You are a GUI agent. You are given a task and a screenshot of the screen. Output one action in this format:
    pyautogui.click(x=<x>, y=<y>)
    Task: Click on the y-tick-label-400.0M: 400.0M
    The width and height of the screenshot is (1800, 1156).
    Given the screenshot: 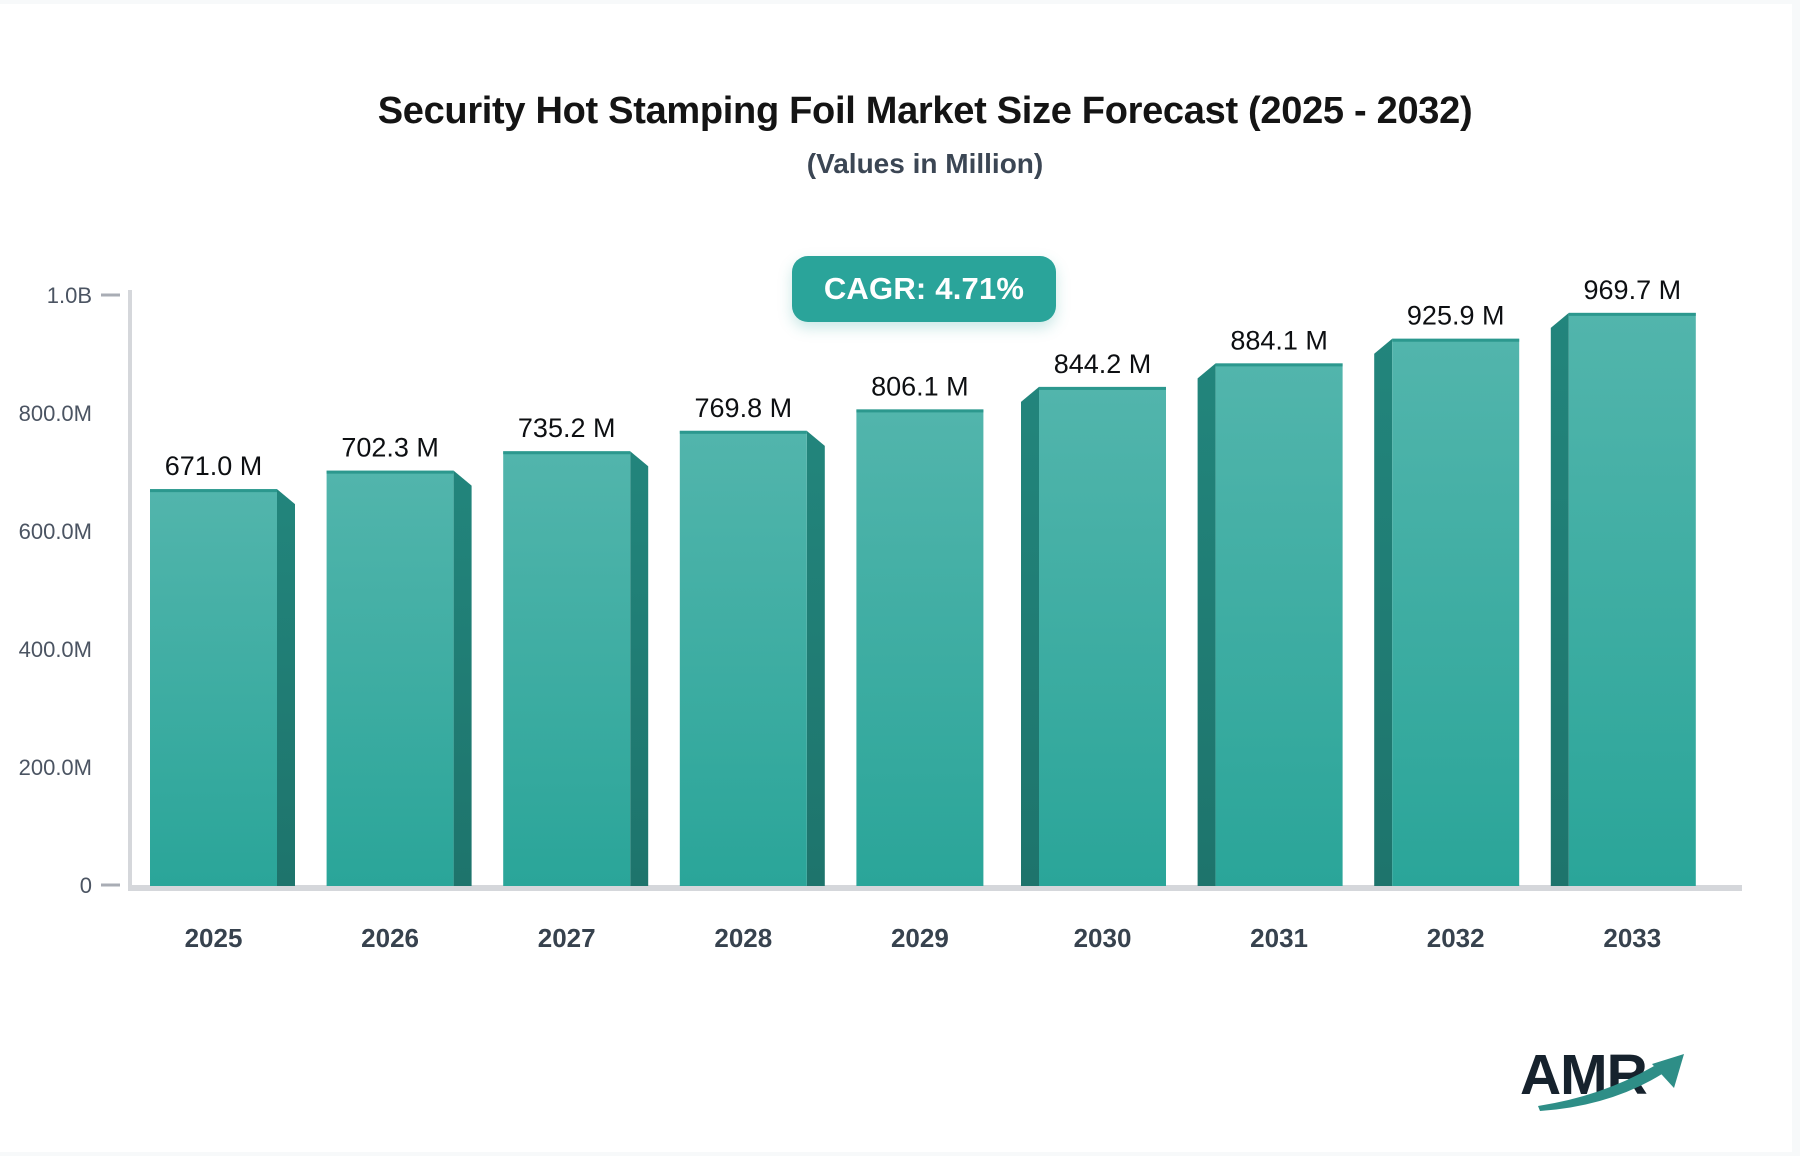 What is the action you would take?
    pyautogui.click(x=55, y=649)
    